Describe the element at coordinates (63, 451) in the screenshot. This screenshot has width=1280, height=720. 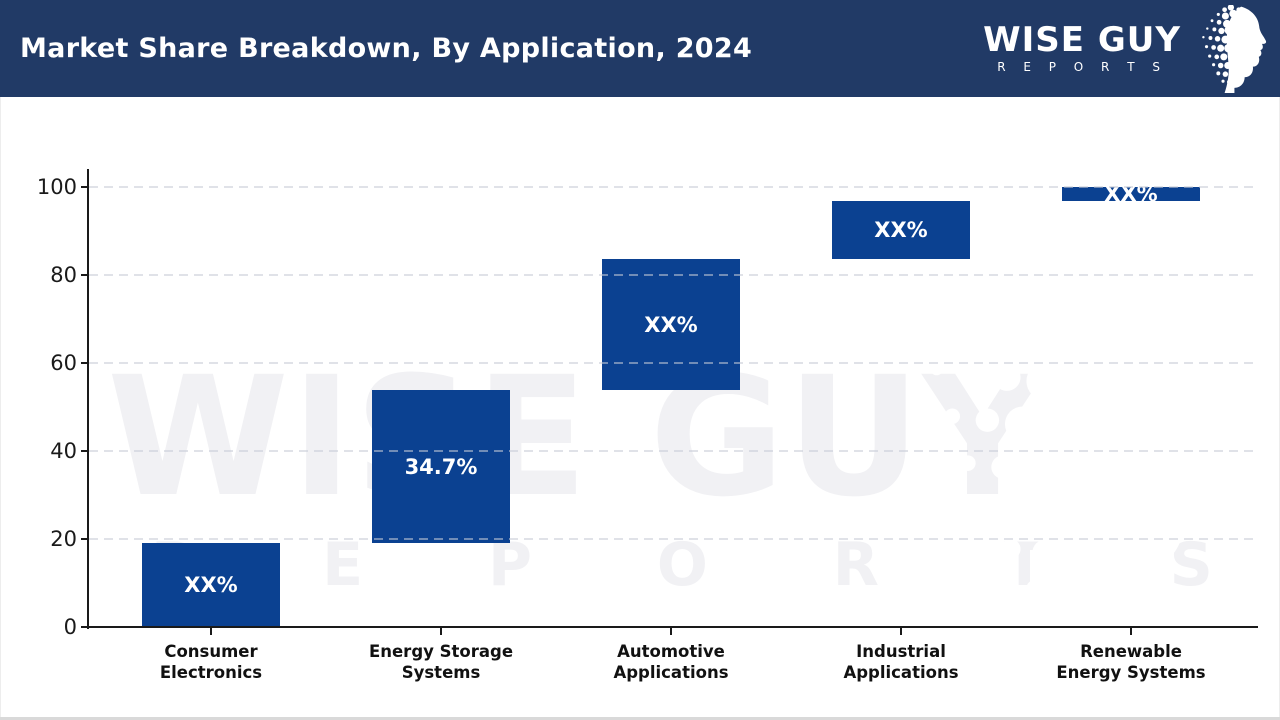
I see `y-tick-label: 40` at that location.